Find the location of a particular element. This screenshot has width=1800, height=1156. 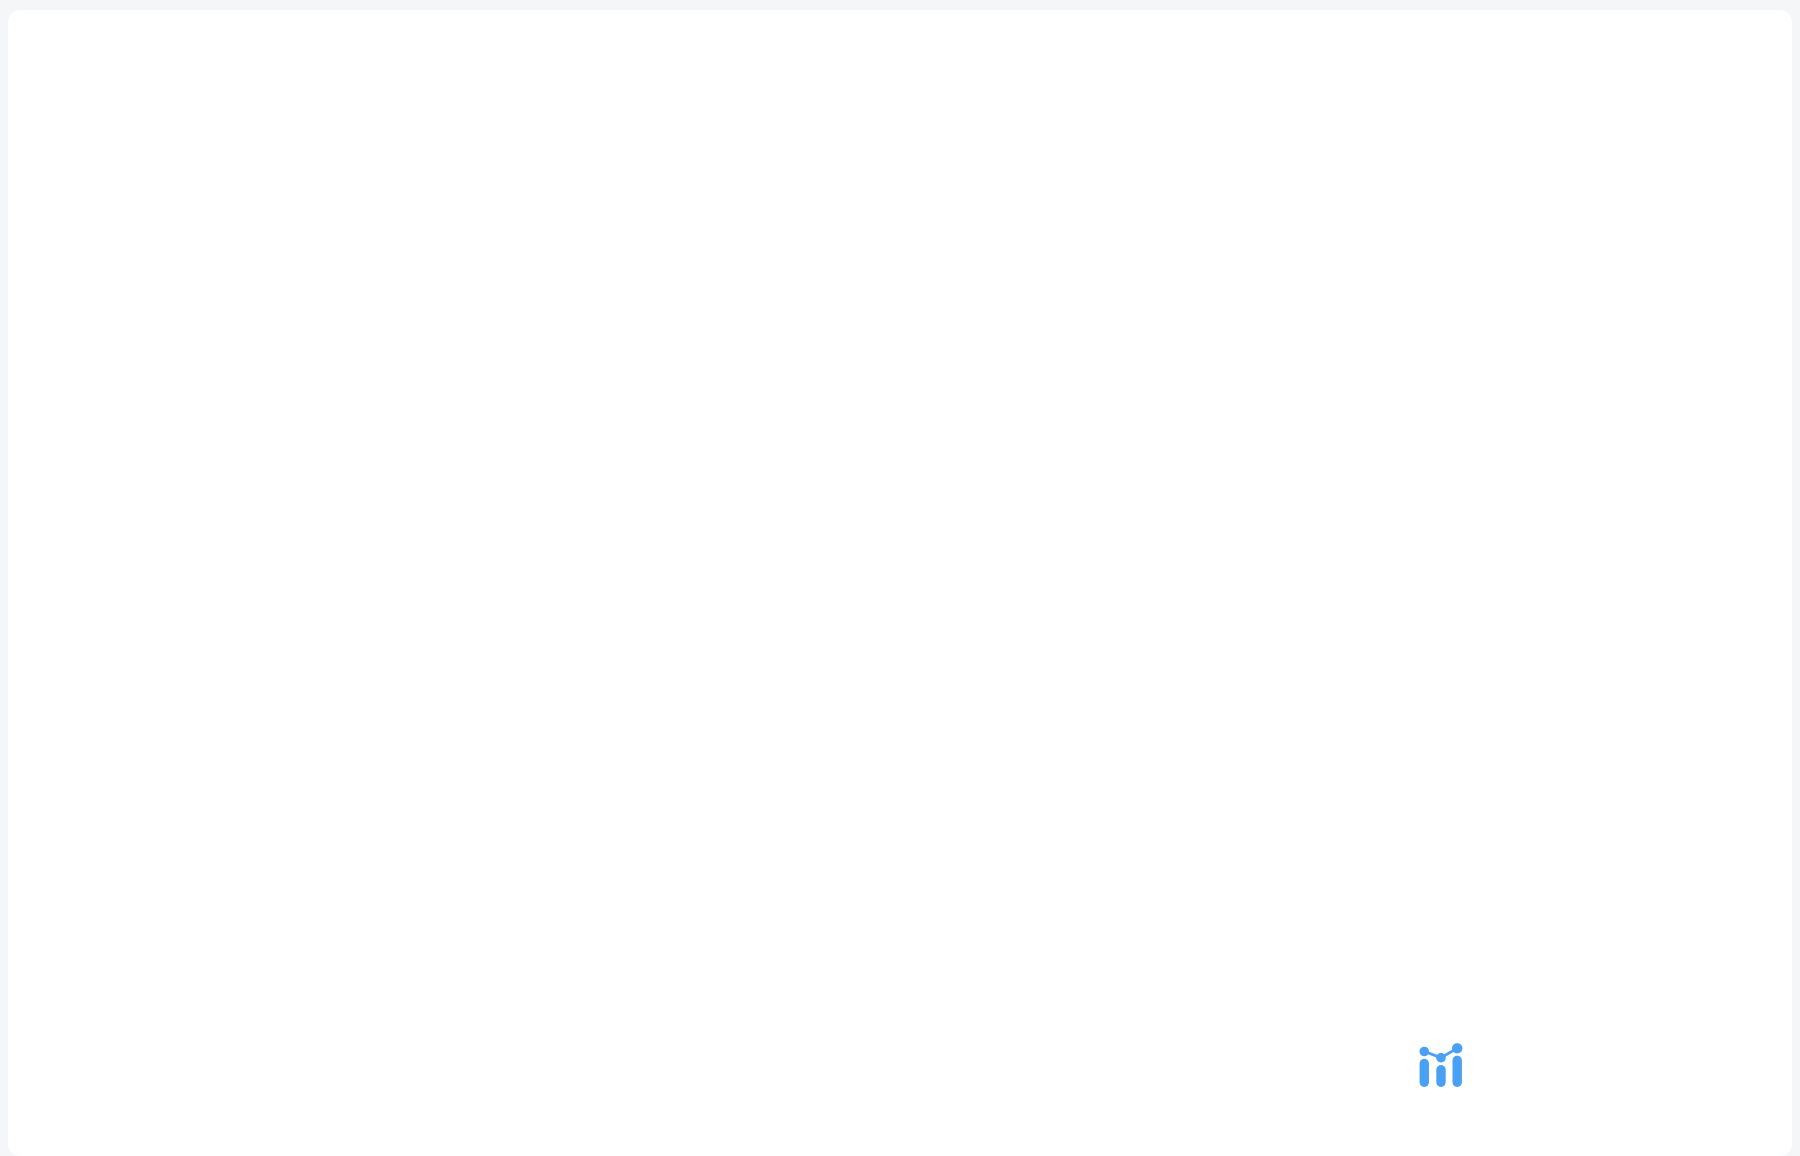

brand-logo is located at coordinates (1448, 1064).